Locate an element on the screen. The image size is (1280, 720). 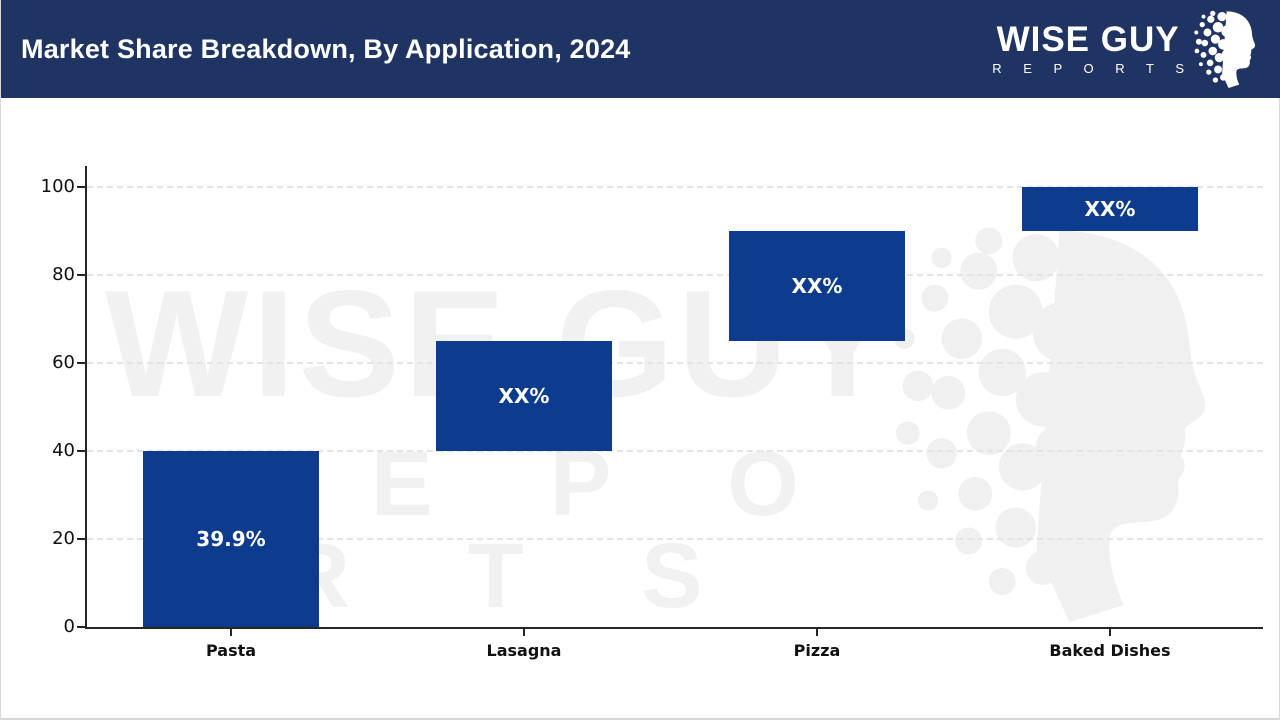
x-tick-label: Baked Dishes is located at coordinates (1110, 650).